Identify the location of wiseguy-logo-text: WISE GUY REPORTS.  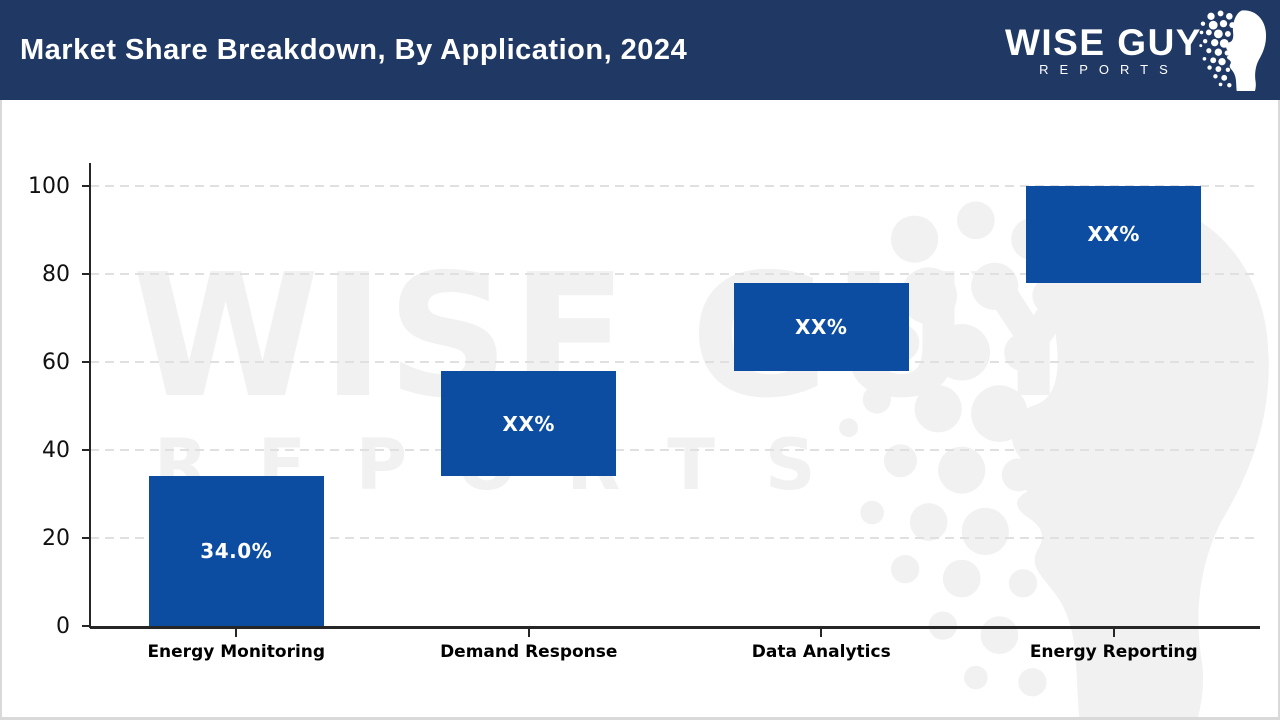
(1103, 49).